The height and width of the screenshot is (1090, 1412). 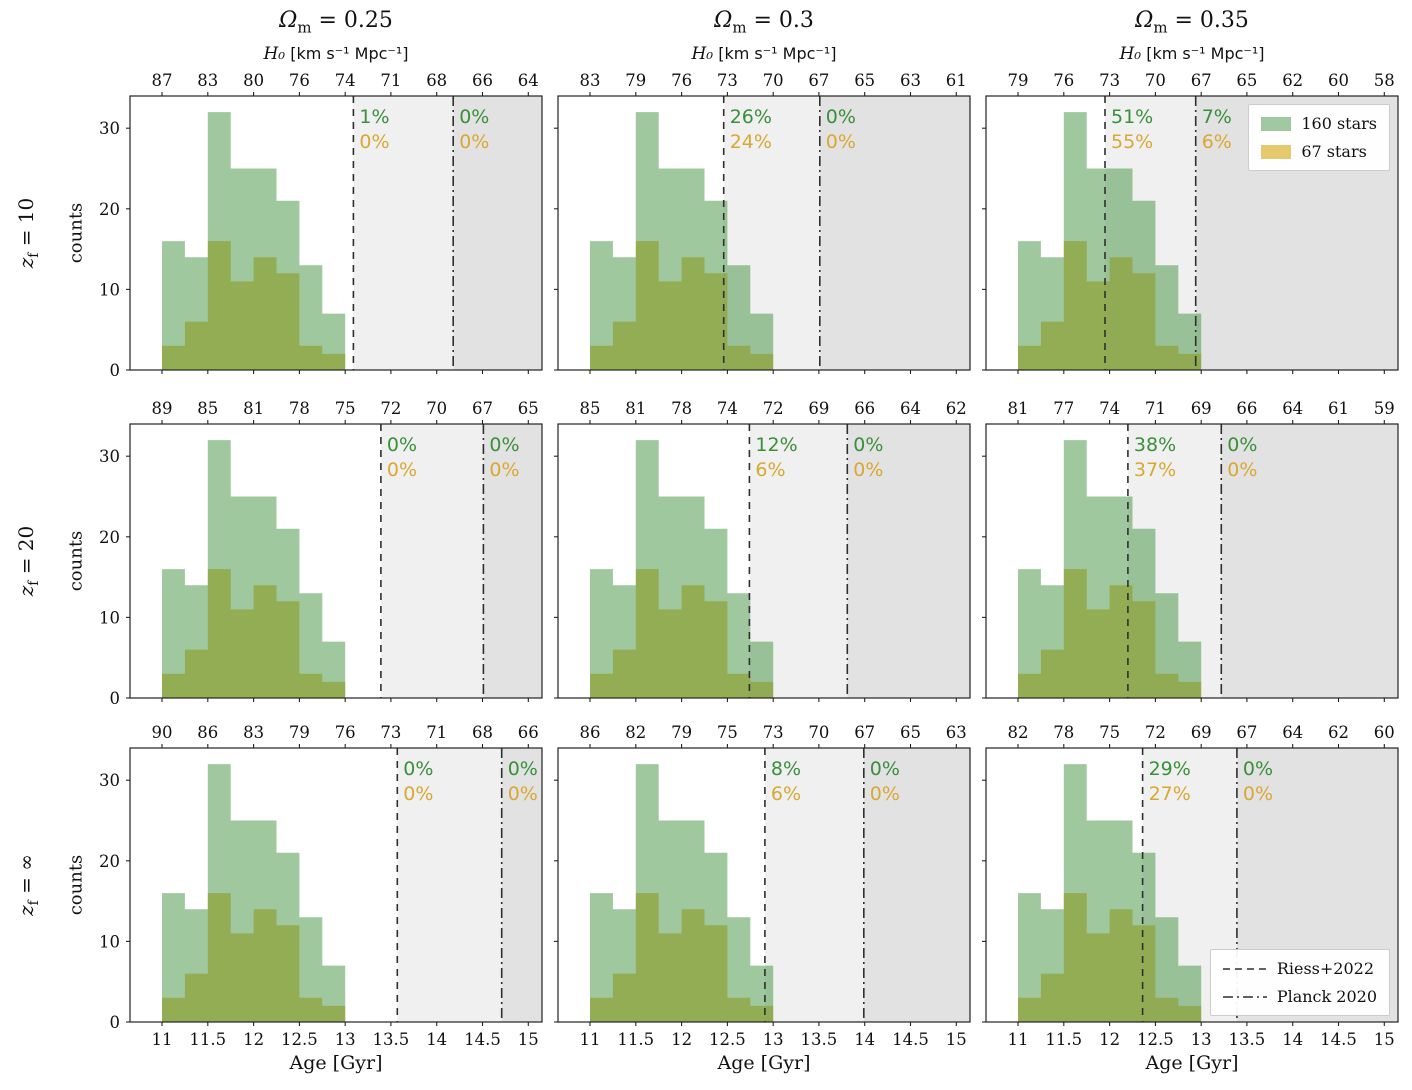 I want to click on column-title-omega-035: Ωm = 0.35, so click(x=1192, y=22).